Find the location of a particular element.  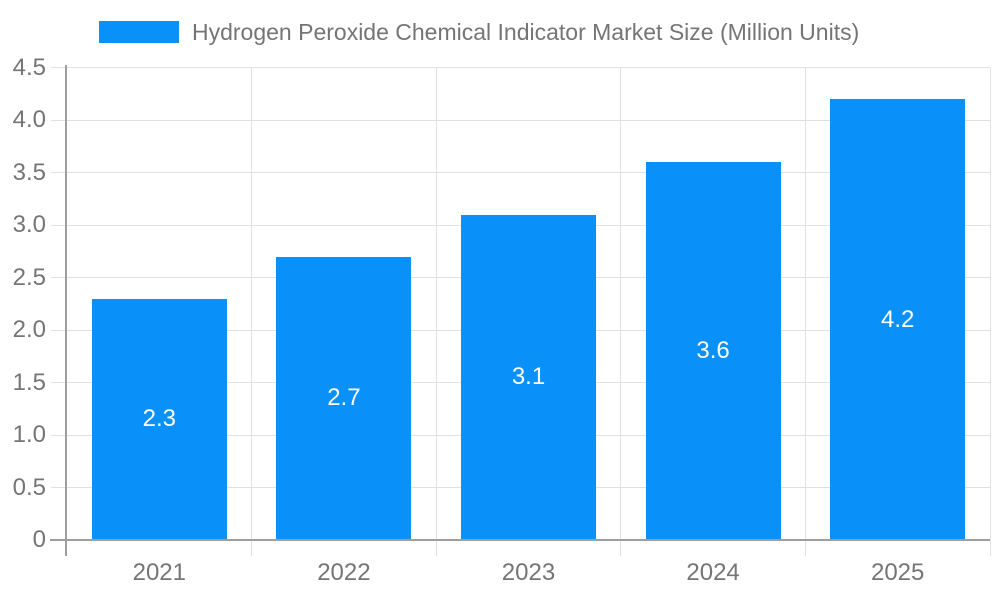

y-tick-label: 4.0 is located at coordinates (29, 119).